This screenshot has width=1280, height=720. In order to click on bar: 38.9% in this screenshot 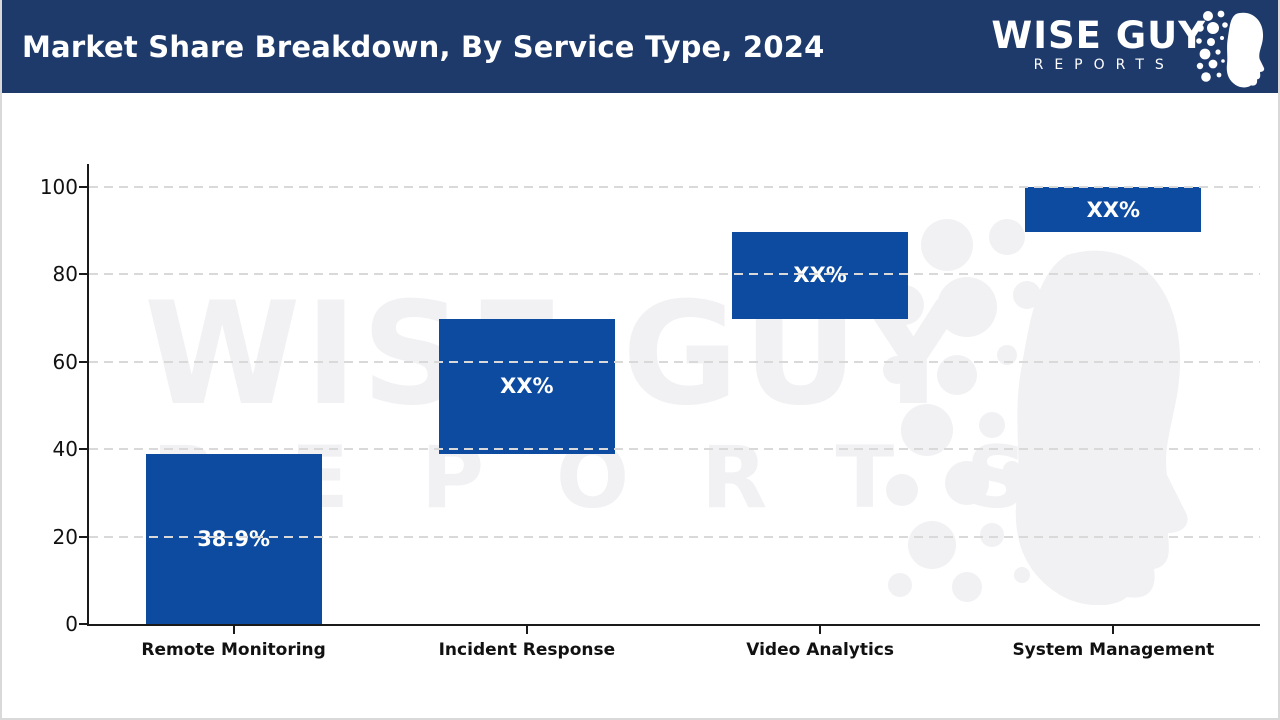, I will do `click(233, 539)`.